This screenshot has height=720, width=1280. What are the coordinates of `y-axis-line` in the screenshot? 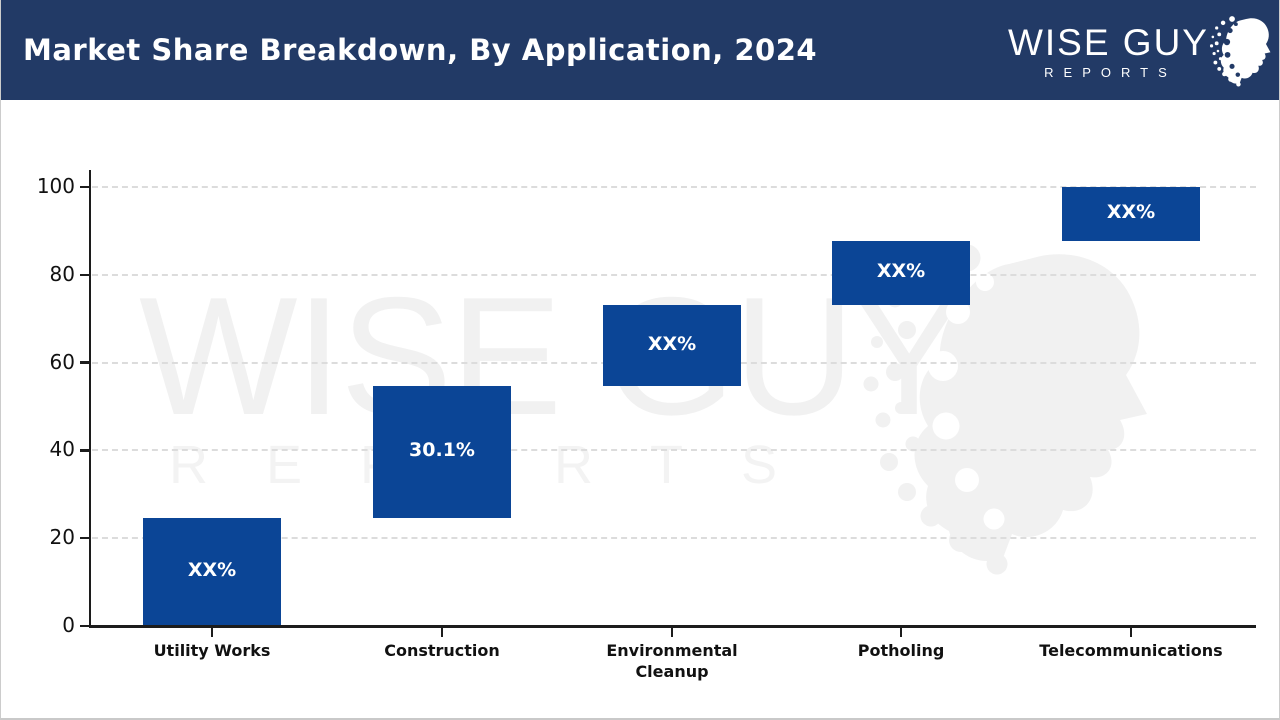 It's located at (89, 399).